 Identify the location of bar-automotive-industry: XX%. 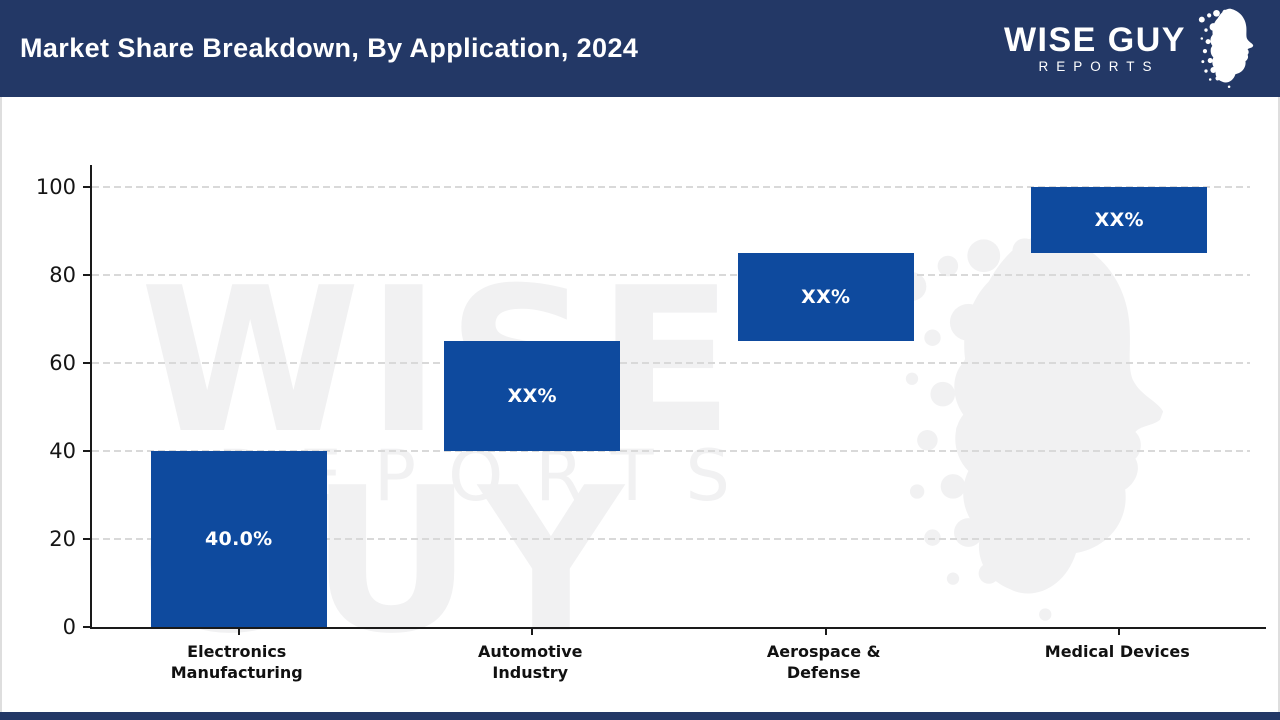
(532, 396).